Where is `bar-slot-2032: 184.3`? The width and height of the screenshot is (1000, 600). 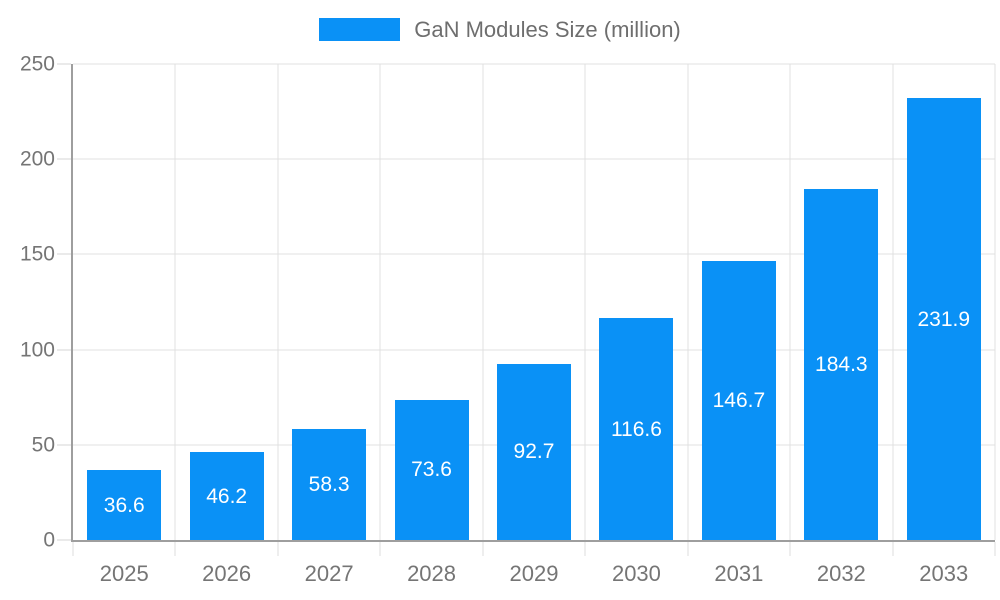
bar-slot-2032: 184.3 is located at coordinates (841, 302).